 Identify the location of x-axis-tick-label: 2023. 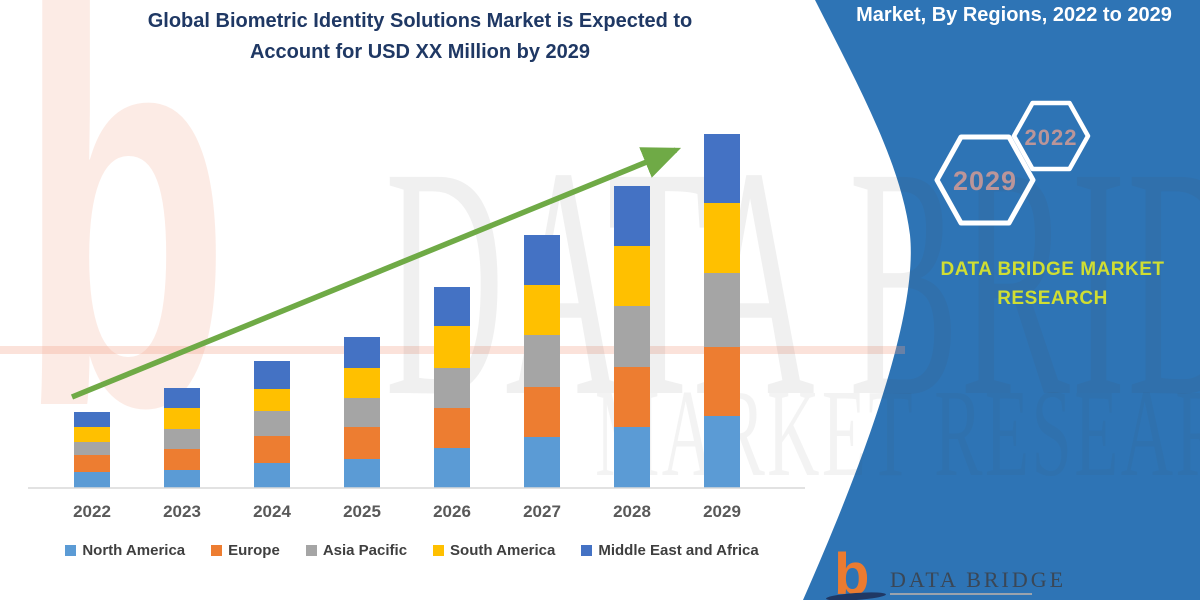
(182, 511).